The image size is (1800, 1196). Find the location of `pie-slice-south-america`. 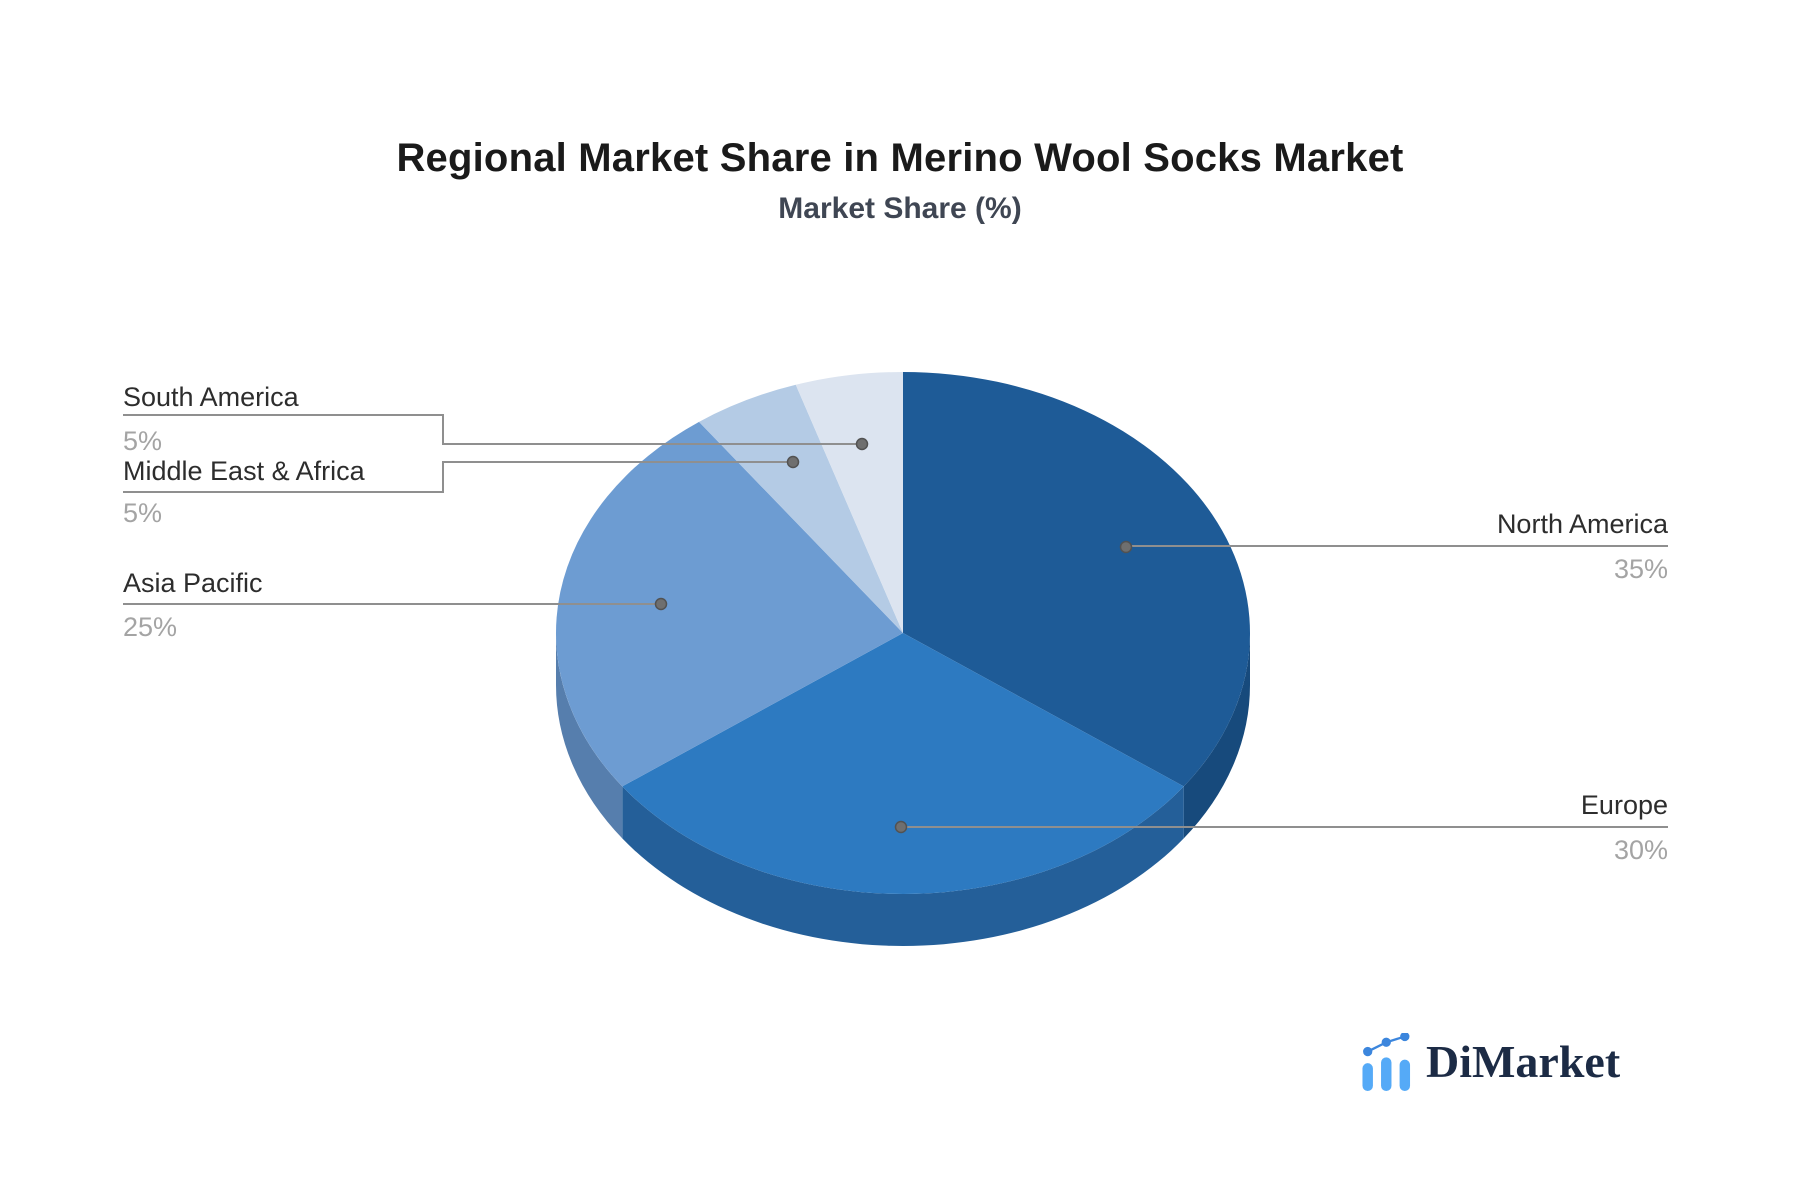

pie-slice-south-america is located at coordinates (849, 502).